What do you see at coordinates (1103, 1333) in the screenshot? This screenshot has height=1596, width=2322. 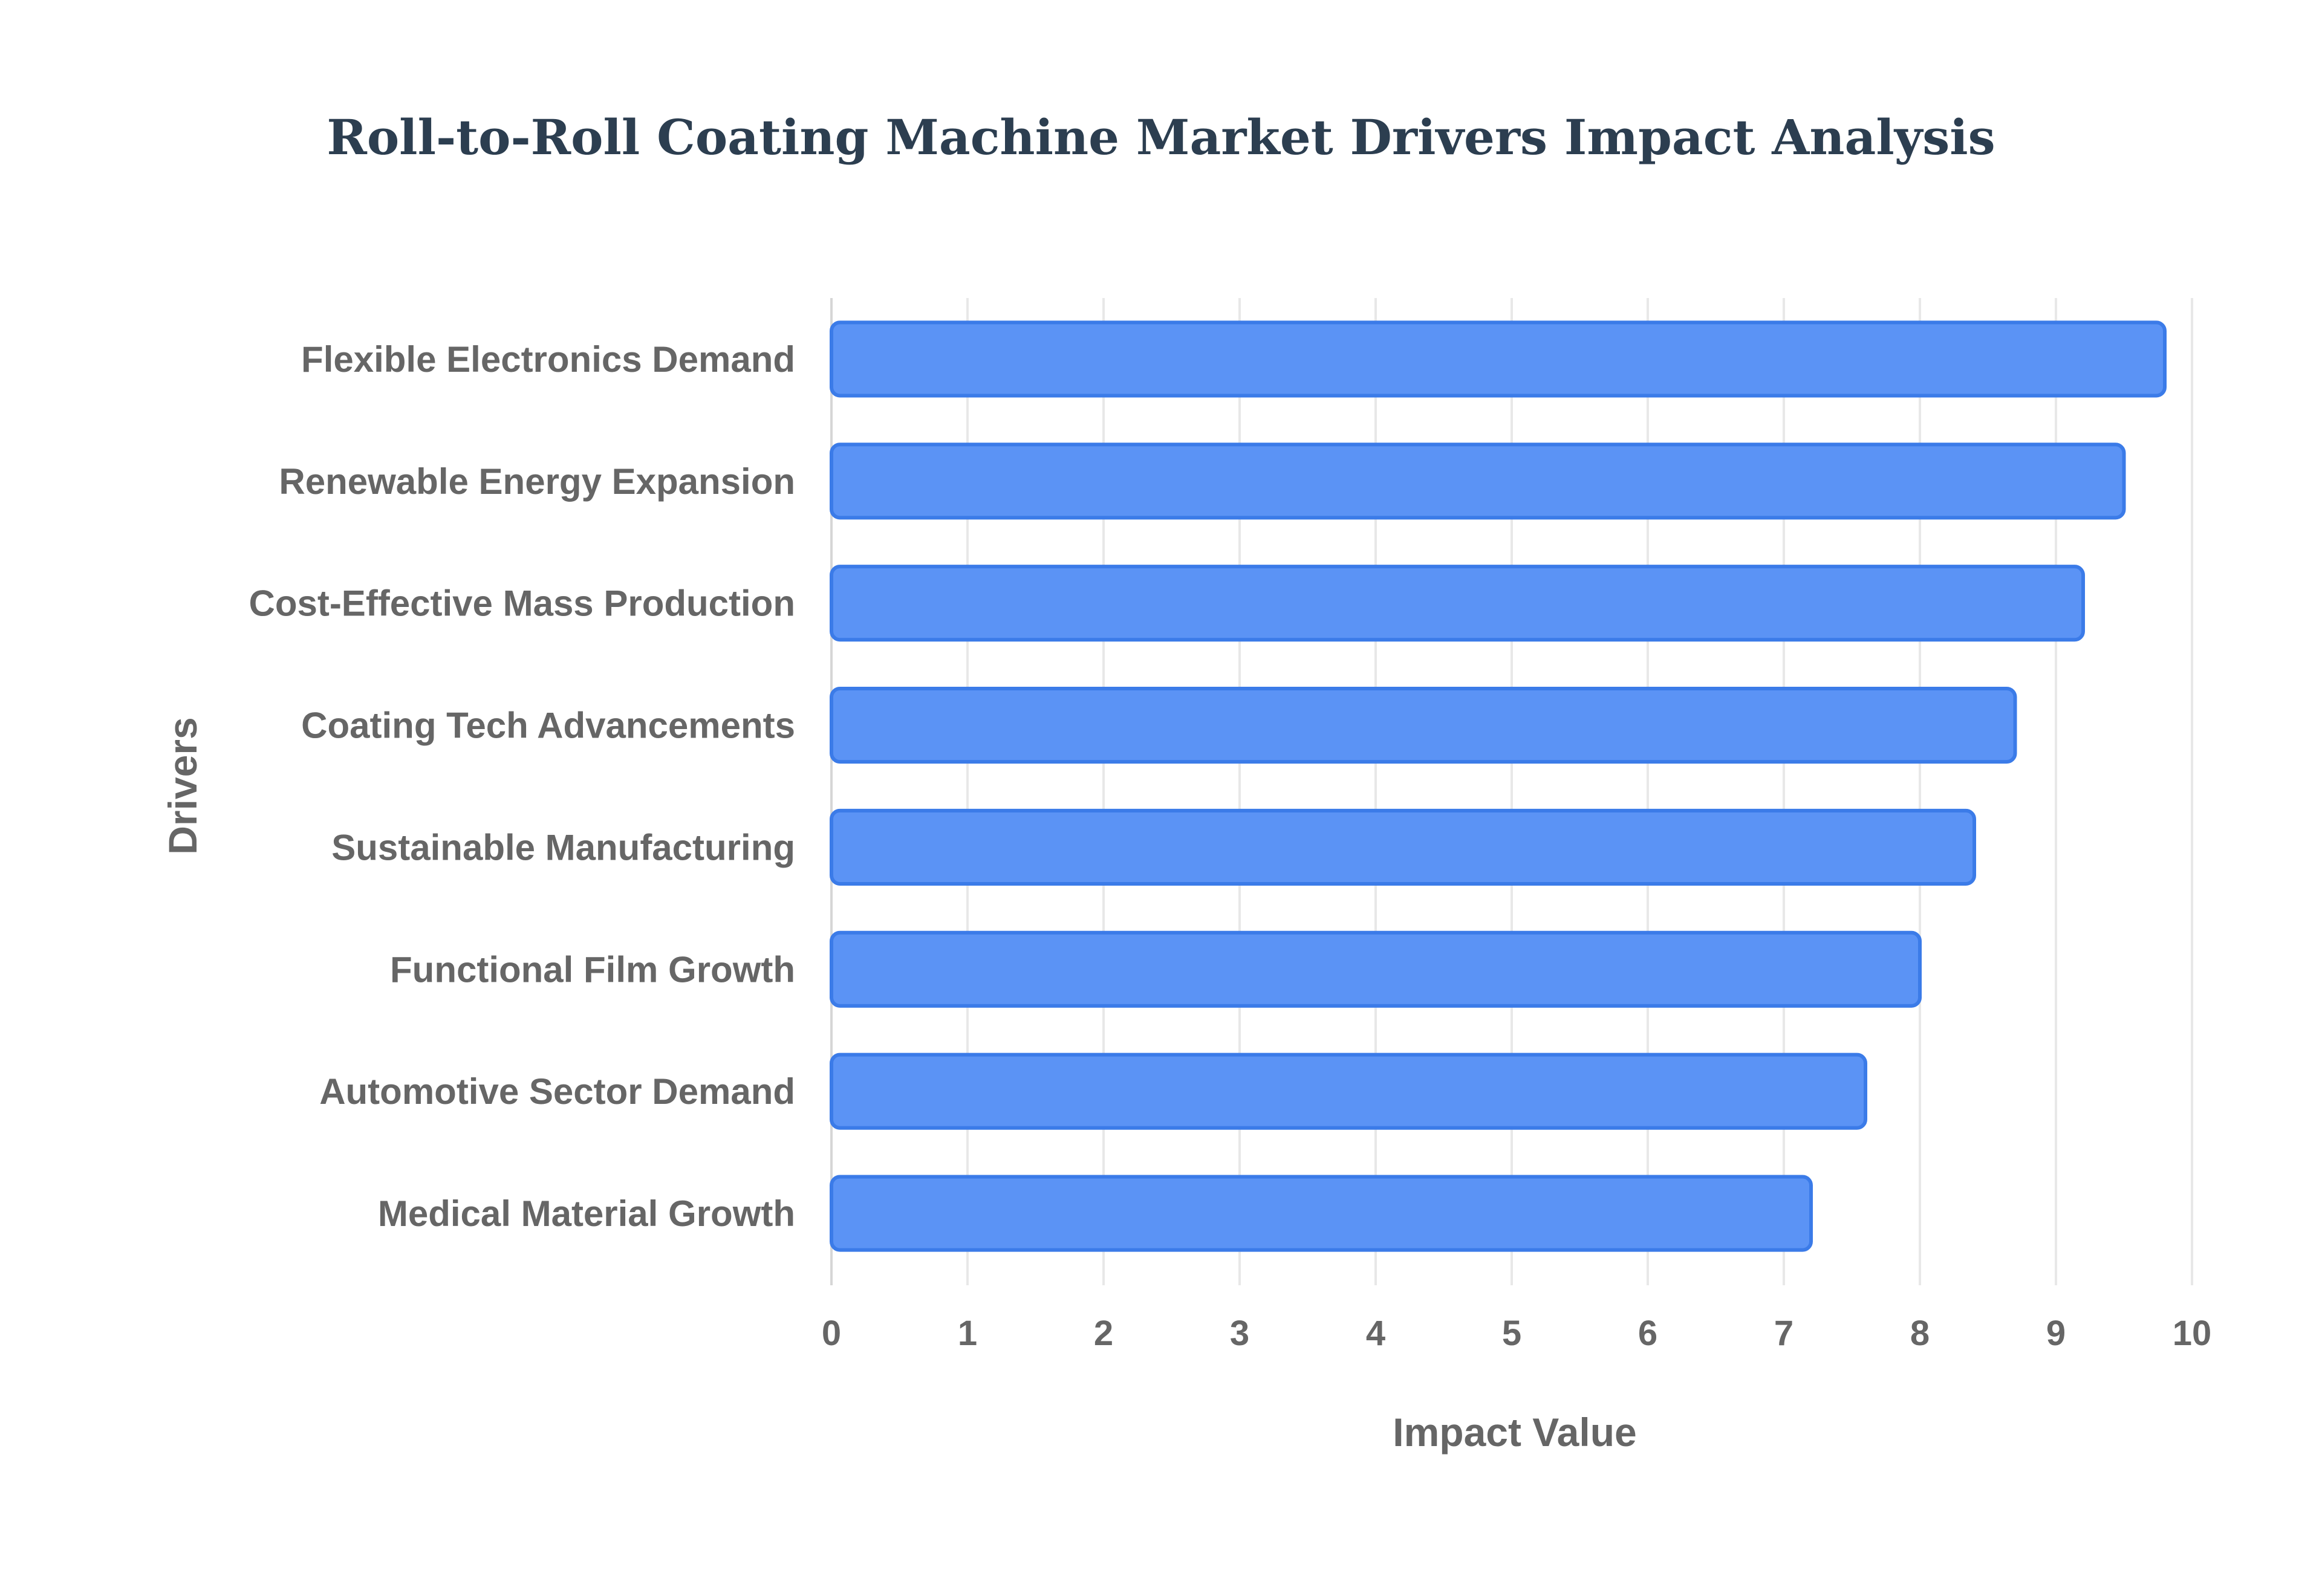 I see `x-tick-label: 2` at bounding box center [1103, 1333].